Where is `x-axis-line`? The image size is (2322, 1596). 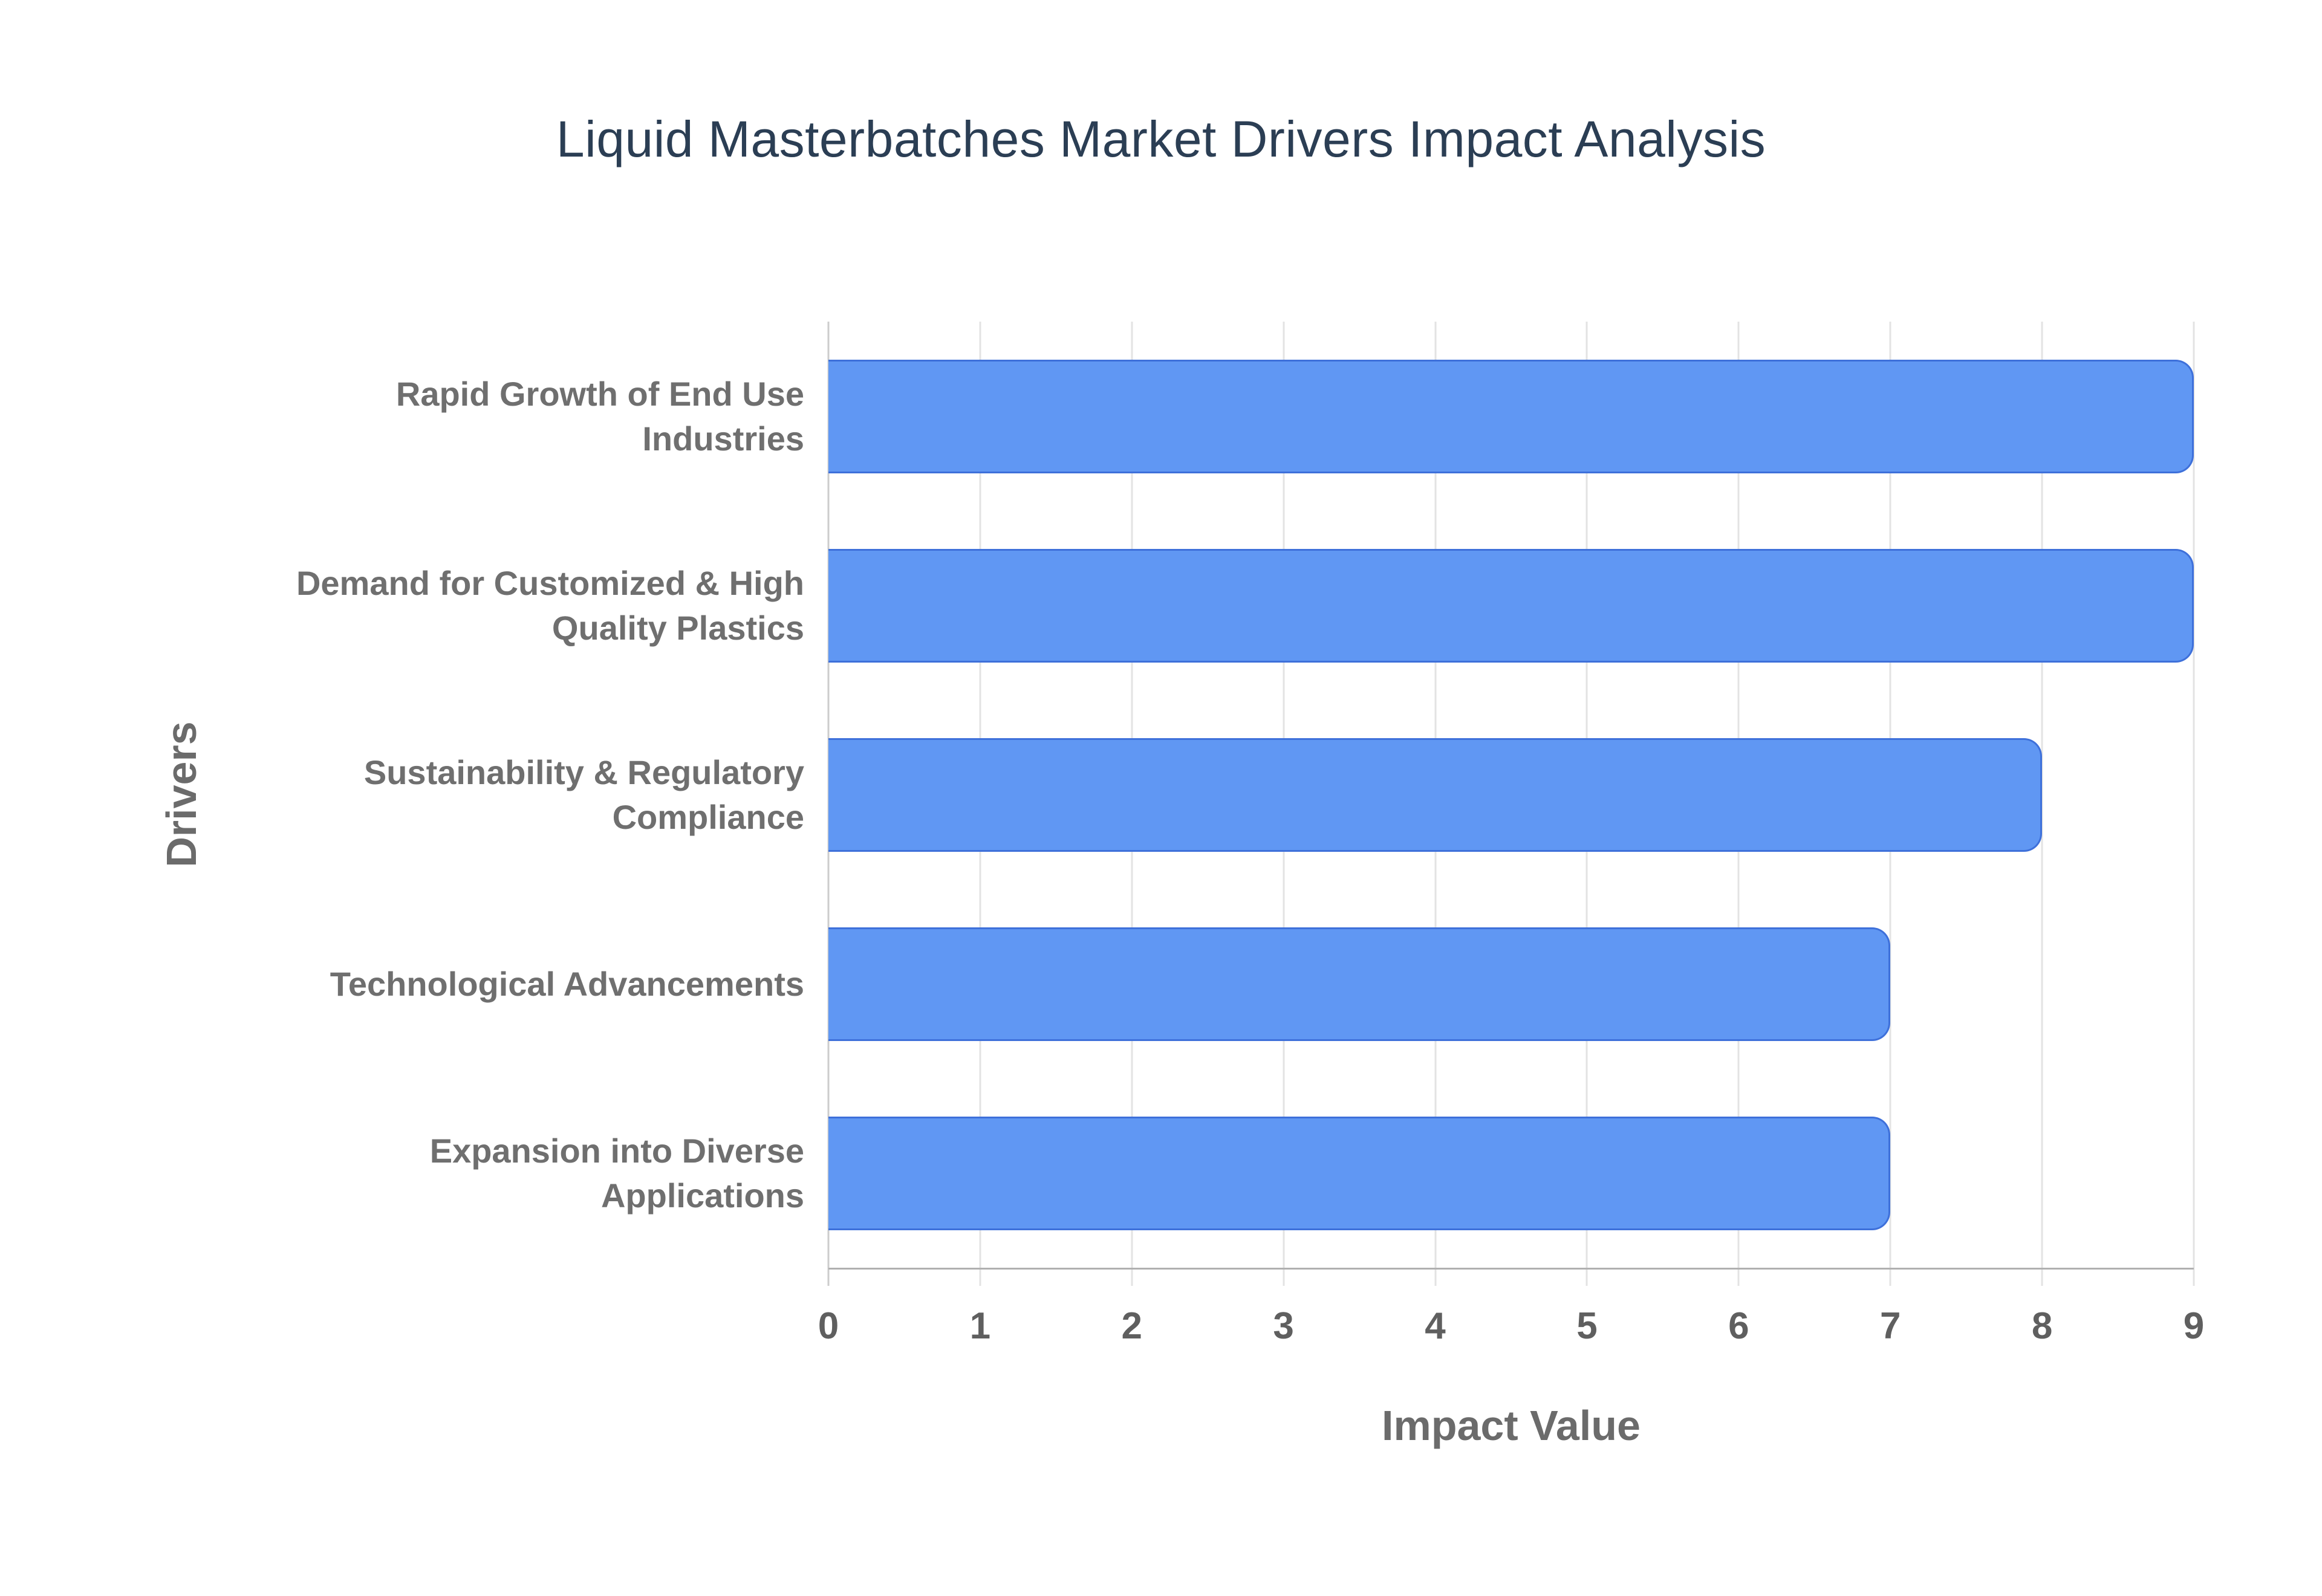
x-axis-line is located at coordinates (1511, 1269).